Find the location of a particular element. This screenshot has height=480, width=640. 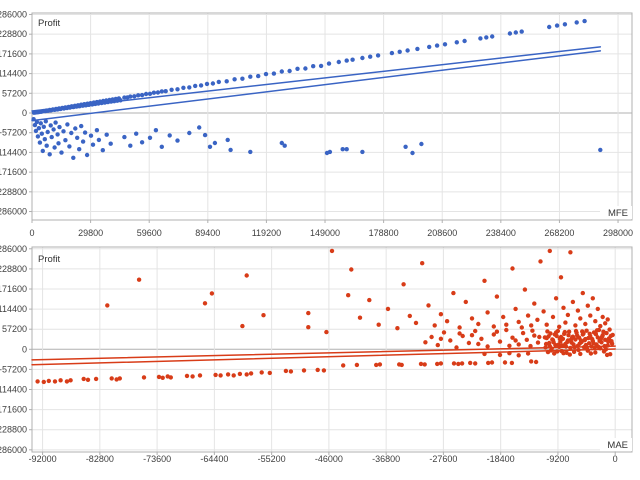

x-axis-tick-label: -64400 is located at coordinates (214, 459).